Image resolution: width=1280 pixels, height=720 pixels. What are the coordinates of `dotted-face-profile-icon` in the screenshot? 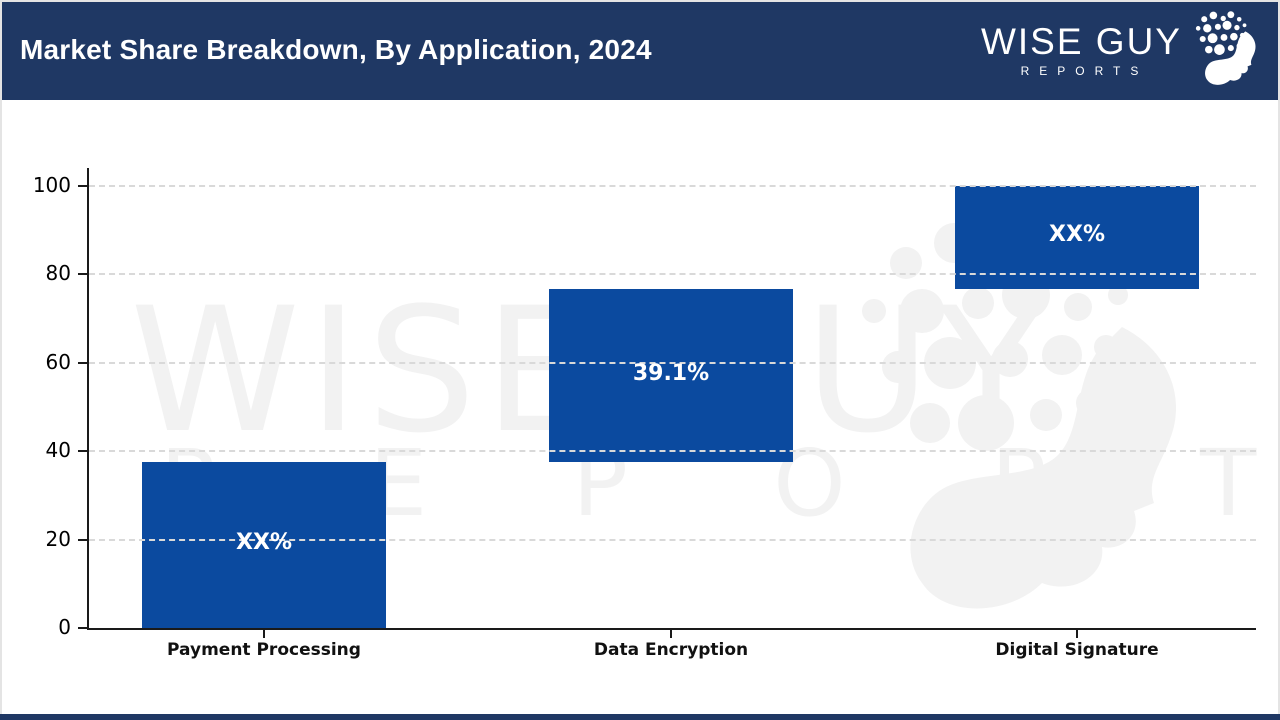 It's located at (1225, 48).